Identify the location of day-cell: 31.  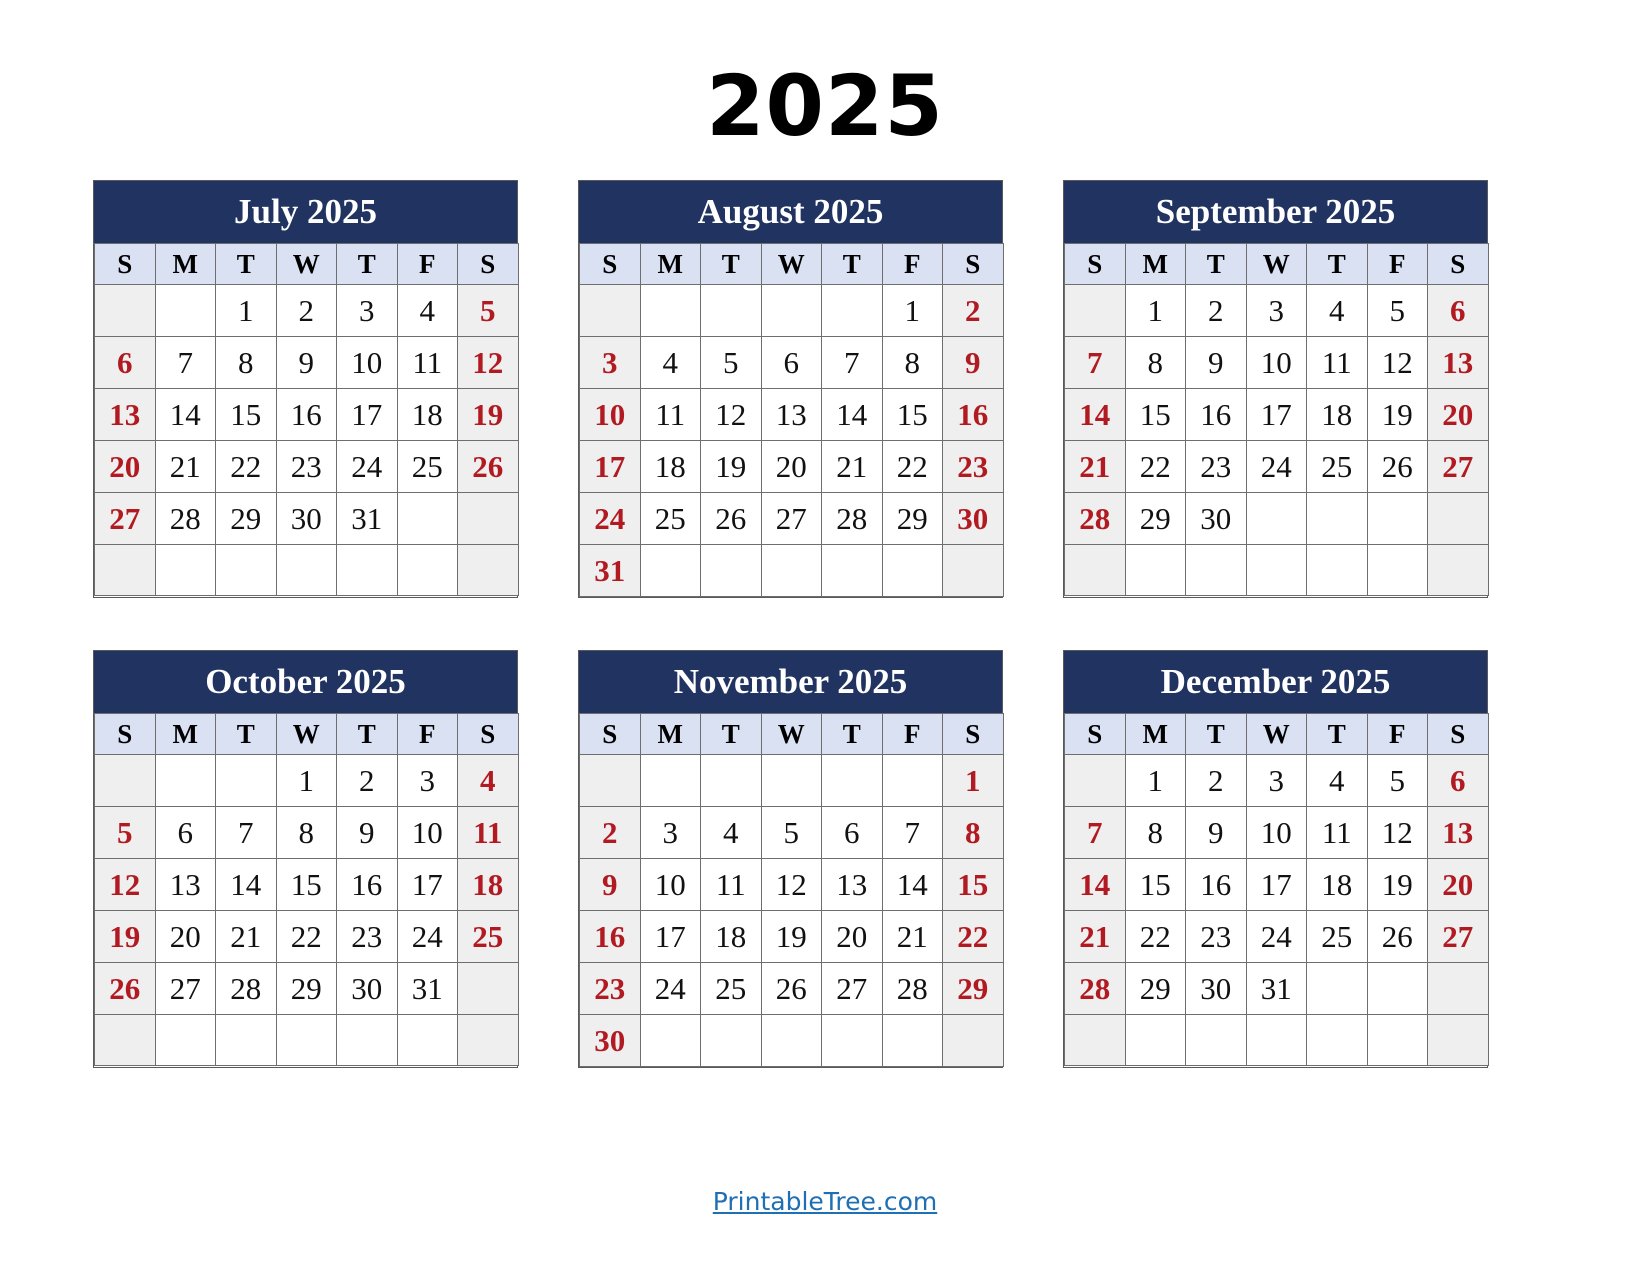
(367, 518).